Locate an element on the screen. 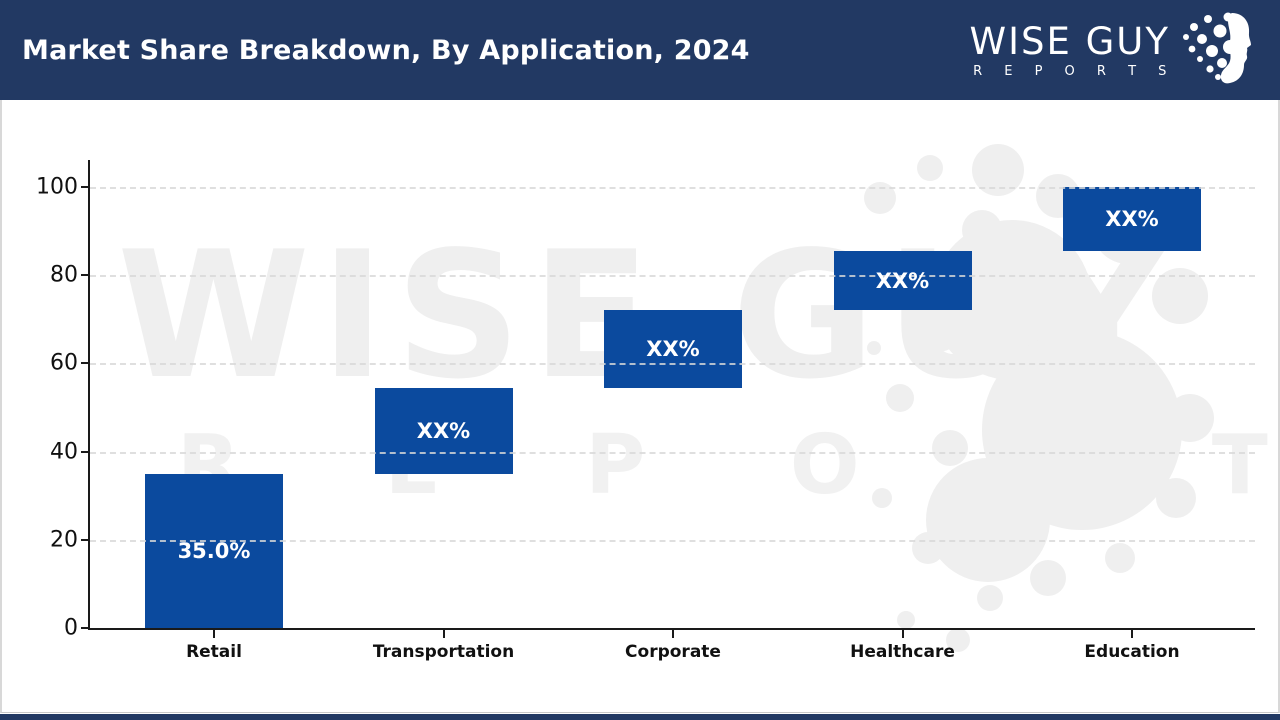 Image resolution: width=1280 pixels, height=720 pixels. x-category-label: Transportation is located at coordinates (443, 652).